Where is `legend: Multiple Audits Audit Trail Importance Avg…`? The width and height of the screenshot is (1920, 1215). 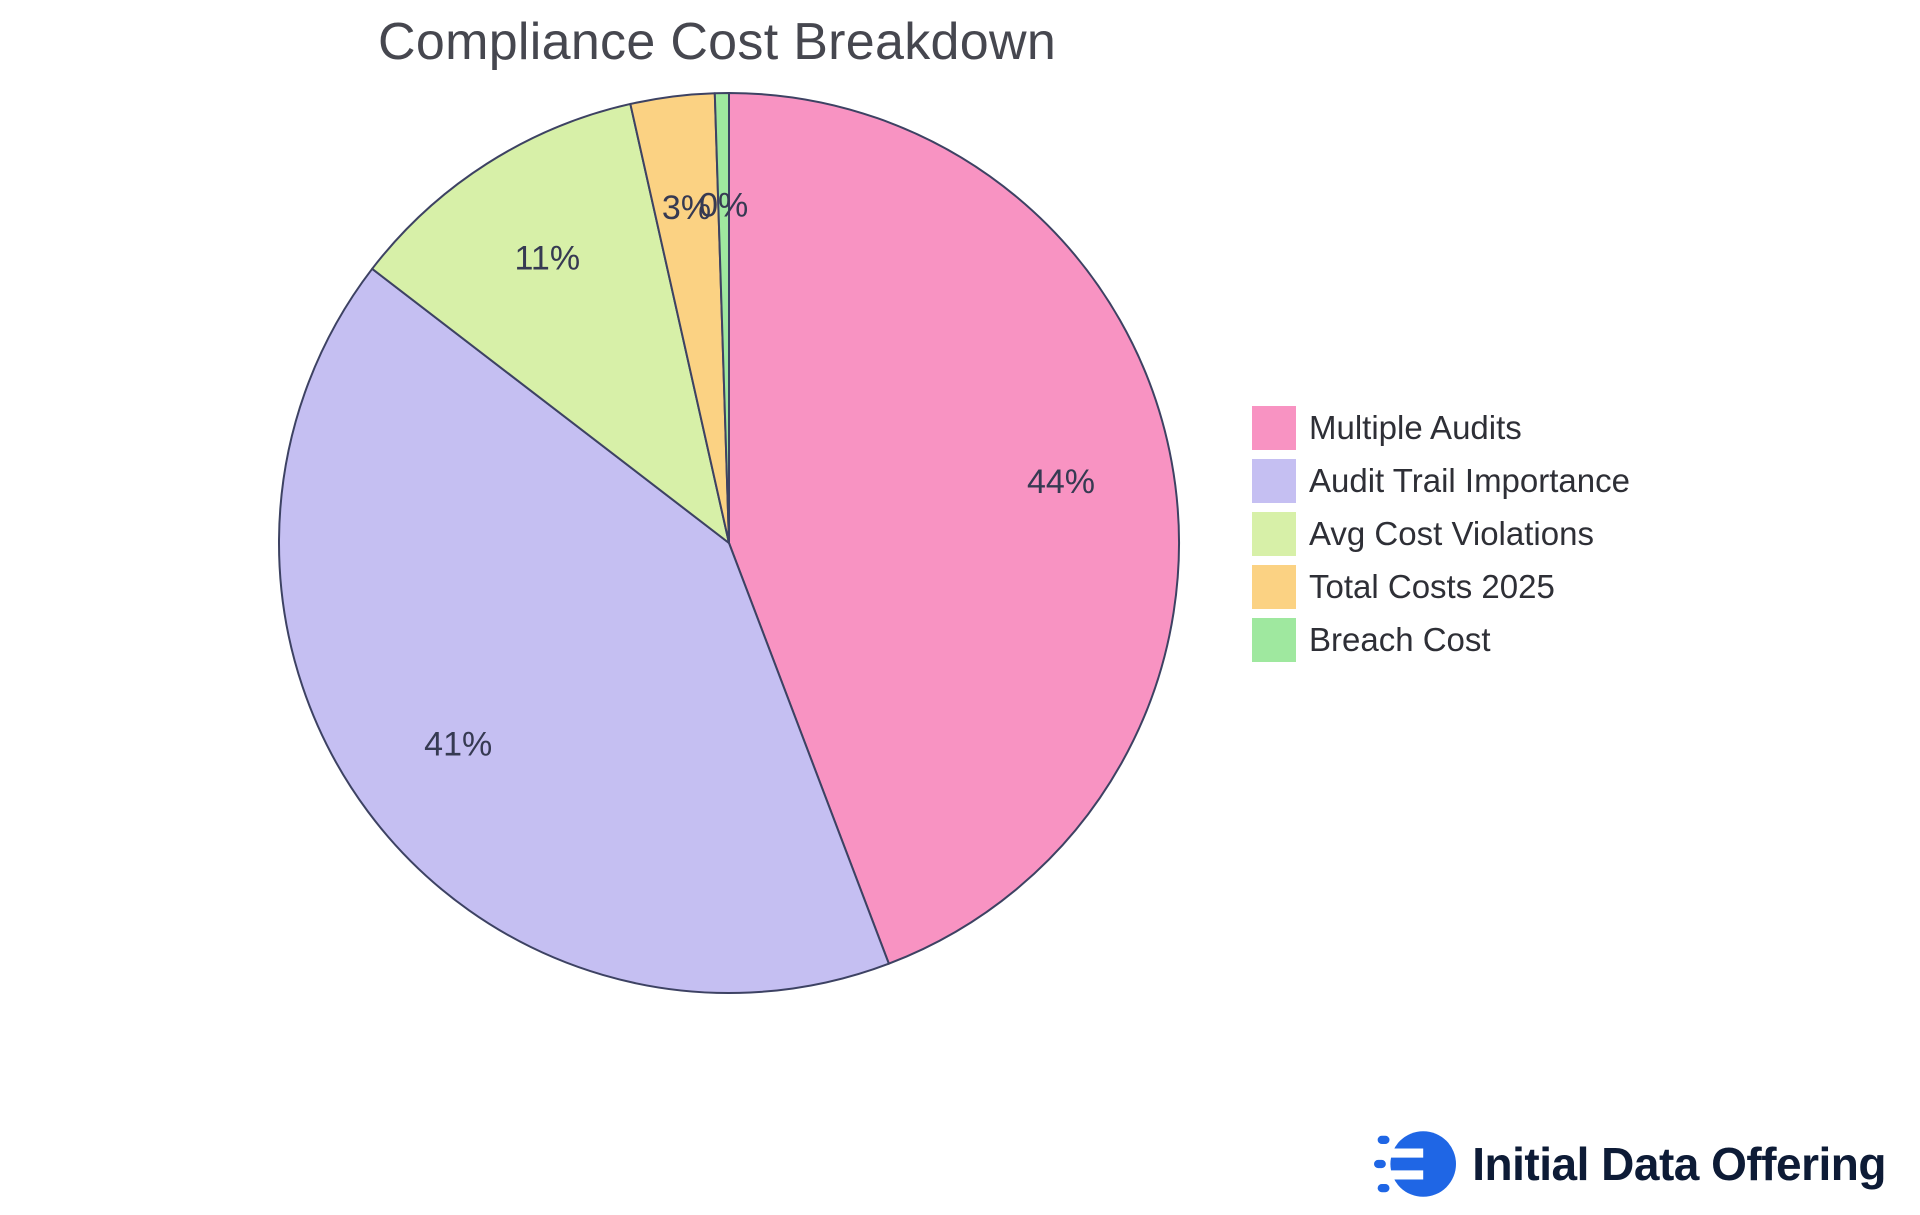
legend: Multiple Audits Audit Trail Importance Avg… is located at coordinates (1441, 534).